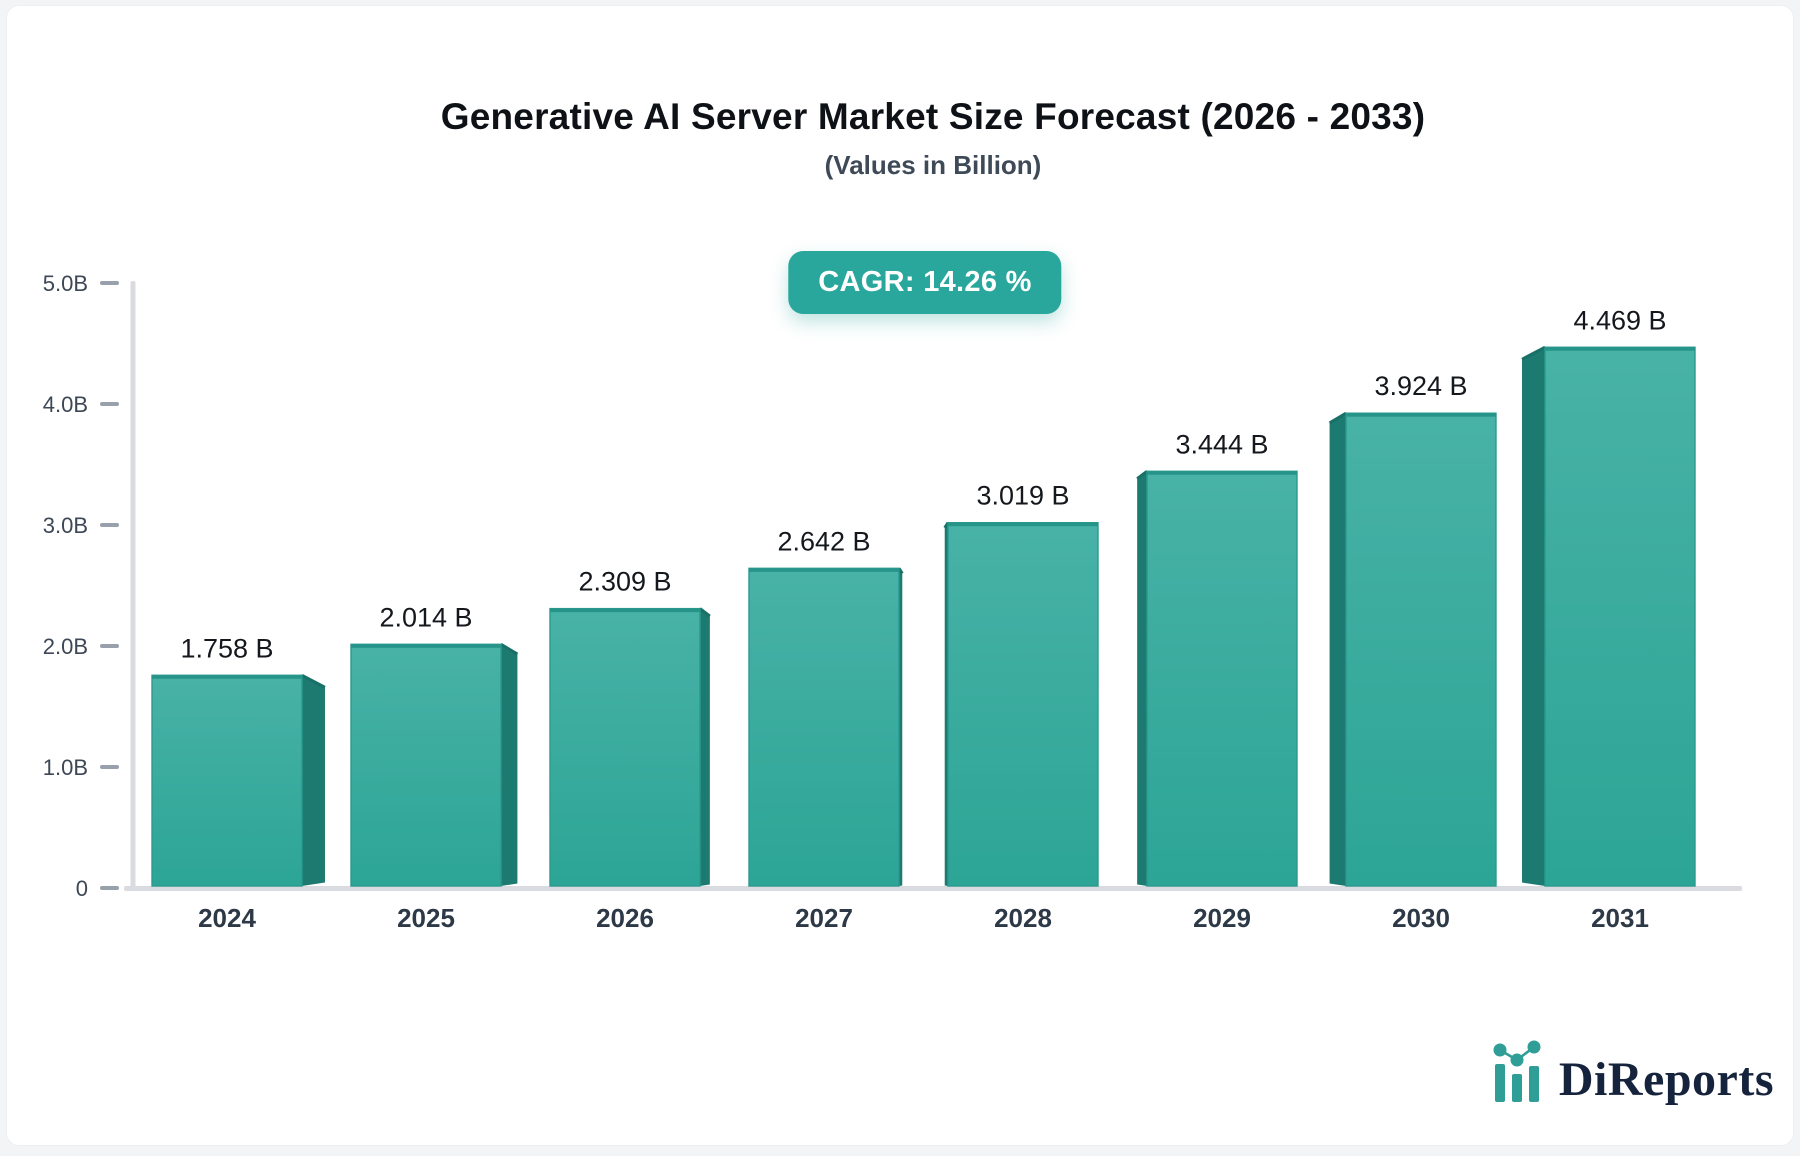 The width and height of the screenshot is (1800, 1156). Describe the element at coordinates (1222, 918) in the screenshot. I see `x-tick-label: 2029` at that location.